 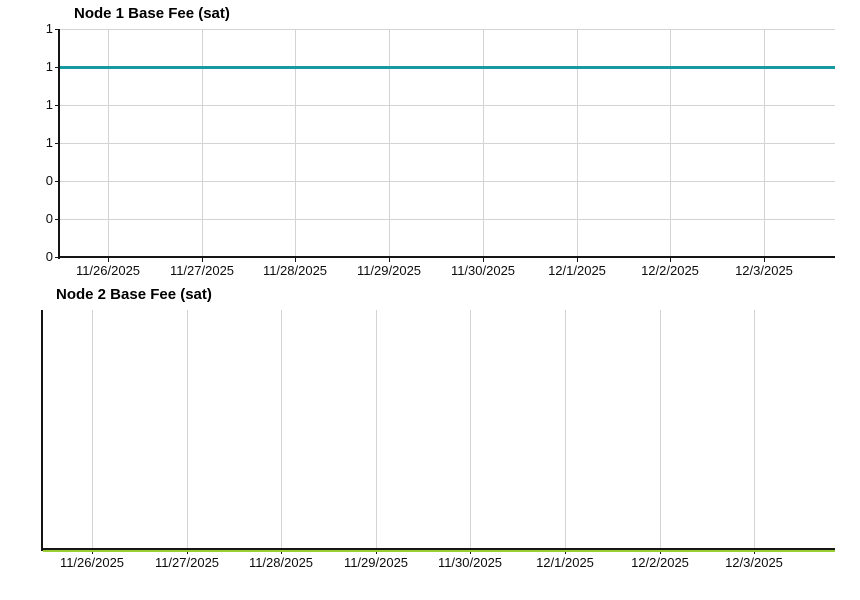 What do you see at coordinates (152, 13) in the screenshot?
I see `chart-node1-title: Node 1 Base Fee (sat)` at bounding box center [152, 13].